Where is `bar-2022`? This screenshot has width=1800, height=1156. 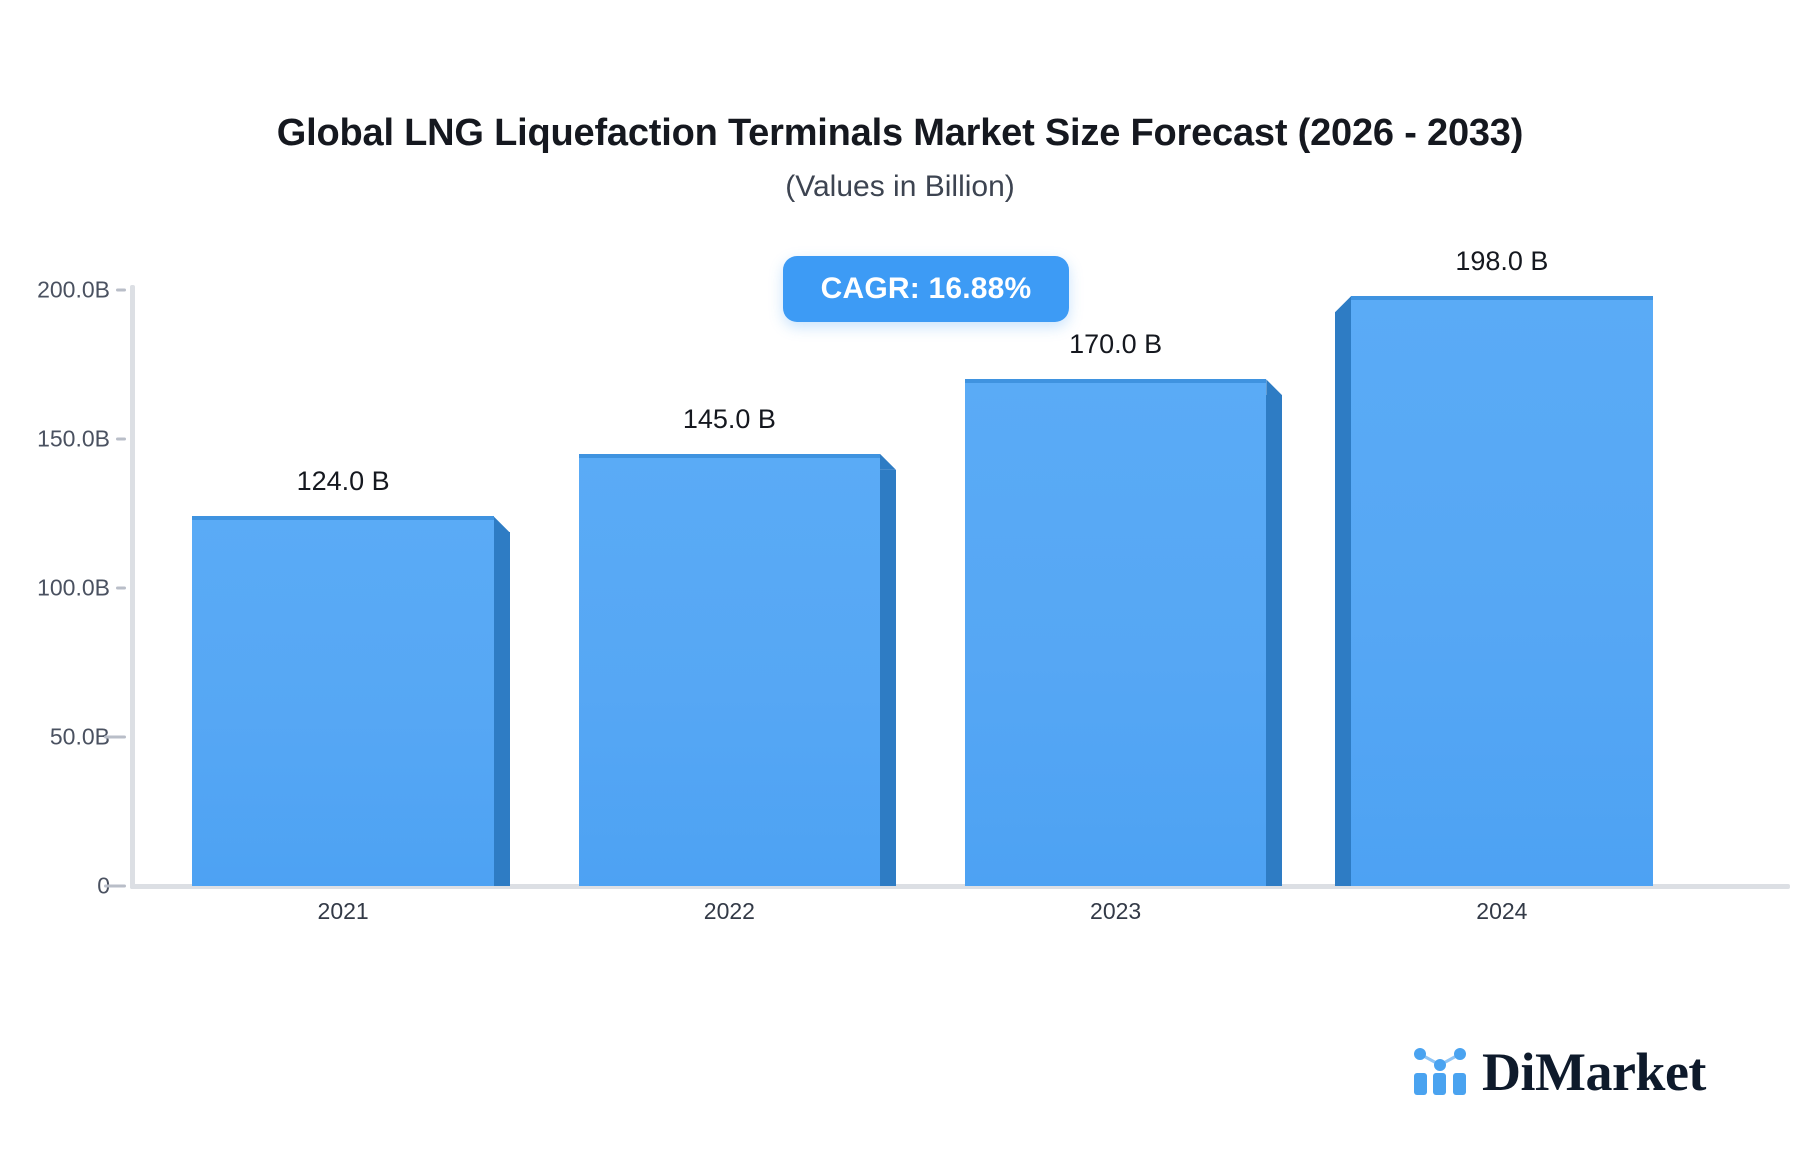
bar-2022 is located at coordinates (737, 669).